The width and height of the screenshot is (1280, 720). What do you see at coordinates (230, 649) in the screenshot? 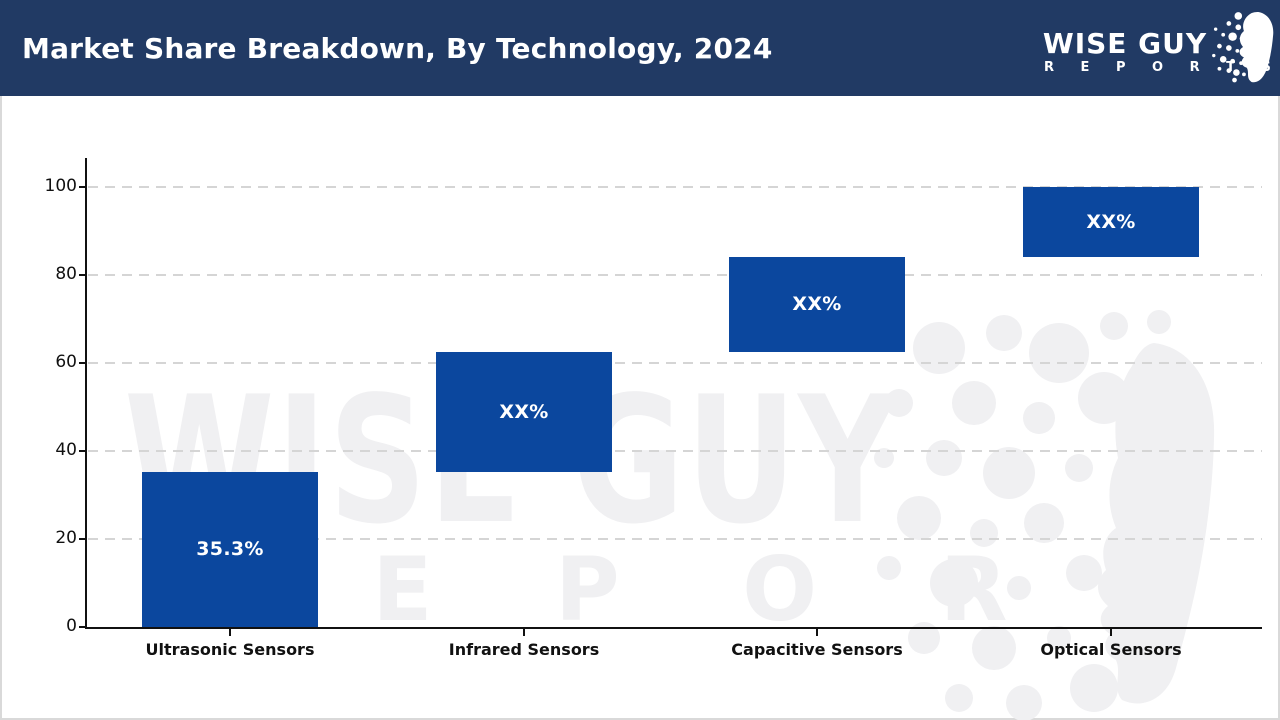
I see `x-category-label: Ultrasonic Sensors` at bounding box center [230, 649].